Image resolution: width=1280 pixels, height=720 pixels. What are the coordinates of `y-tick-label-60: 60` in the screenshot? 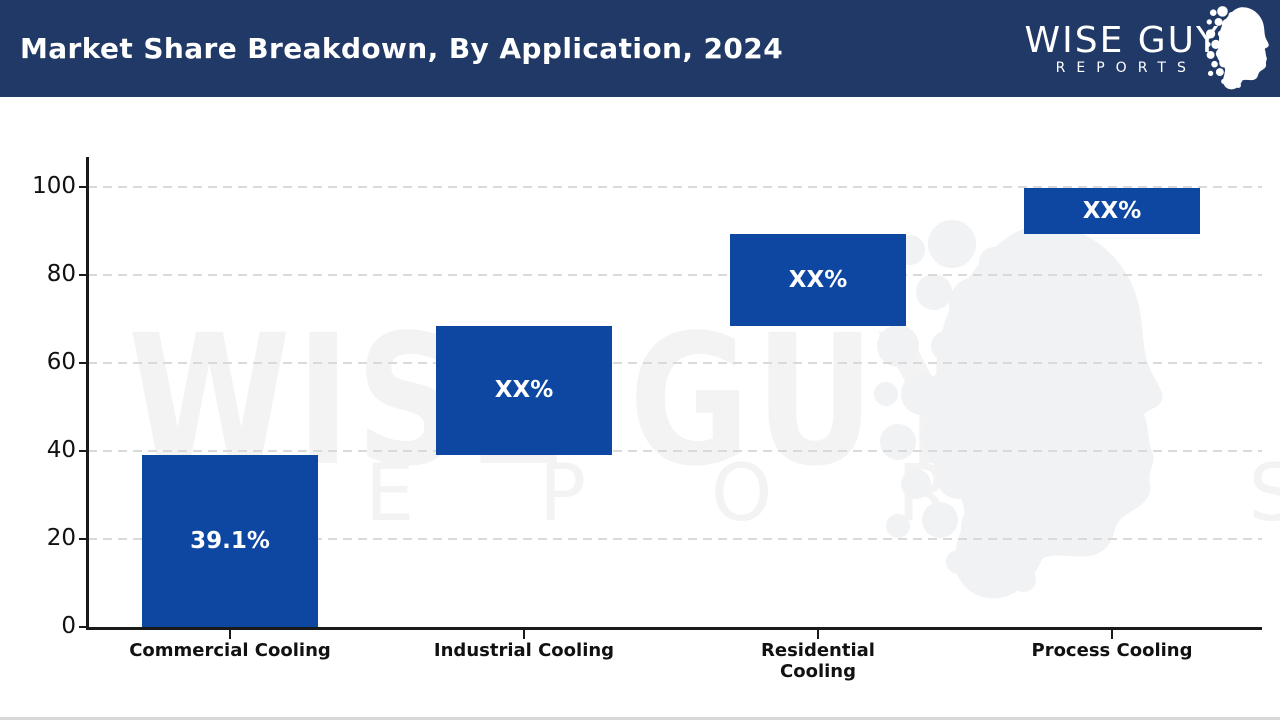 It's located at (61, 362).